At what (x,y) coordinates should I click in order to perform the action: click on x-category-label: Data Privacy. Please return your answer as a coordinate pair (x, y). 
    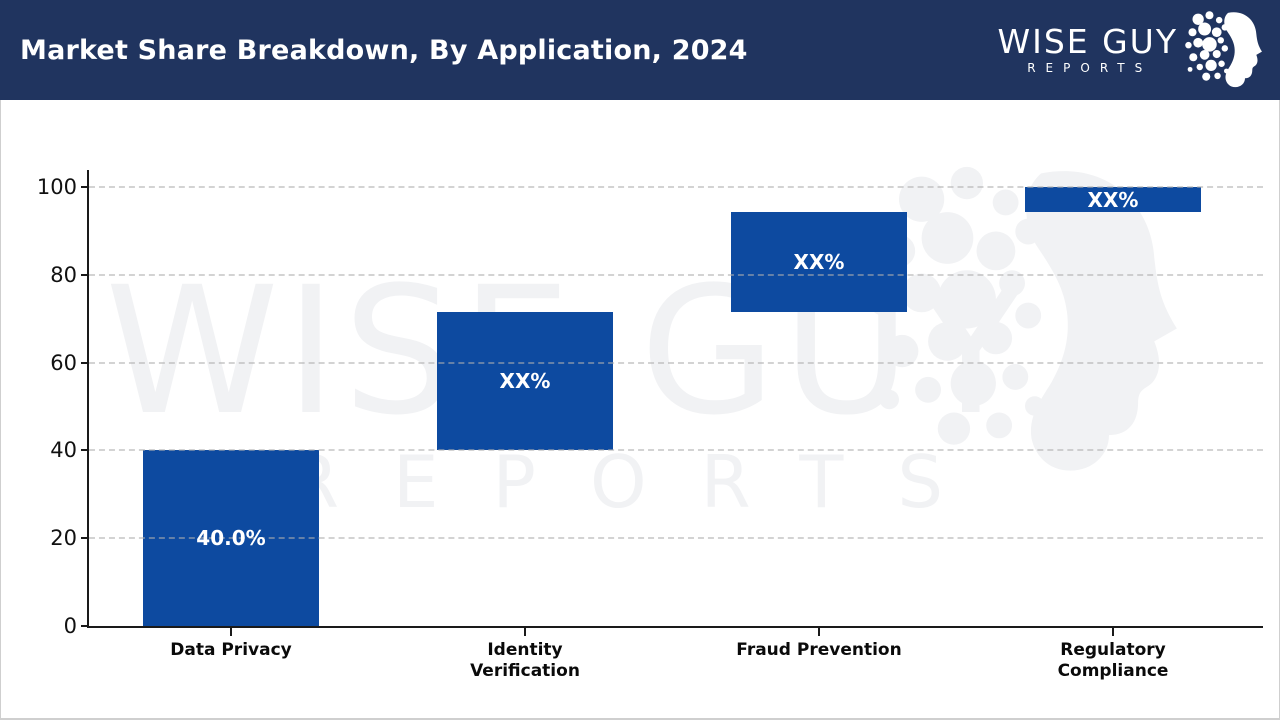
    Looking at the image, I should click on (231, 650).